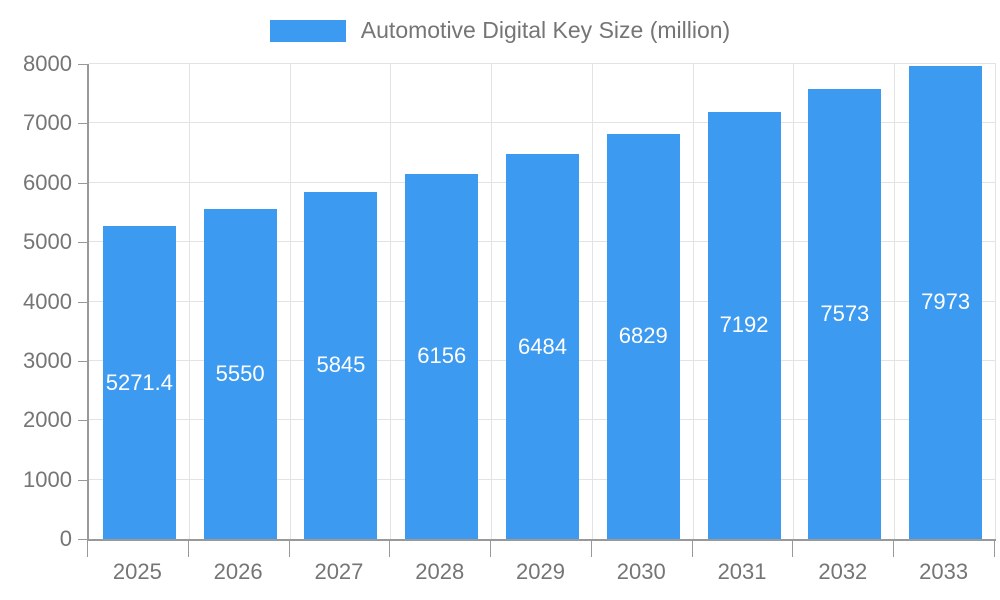 The width and height of the screenshot is (1000, 600). What do you see at coordinates (137, 571) in the screenshot?
I see `x-tick-label: 2025` at bounding box center [137, 571].